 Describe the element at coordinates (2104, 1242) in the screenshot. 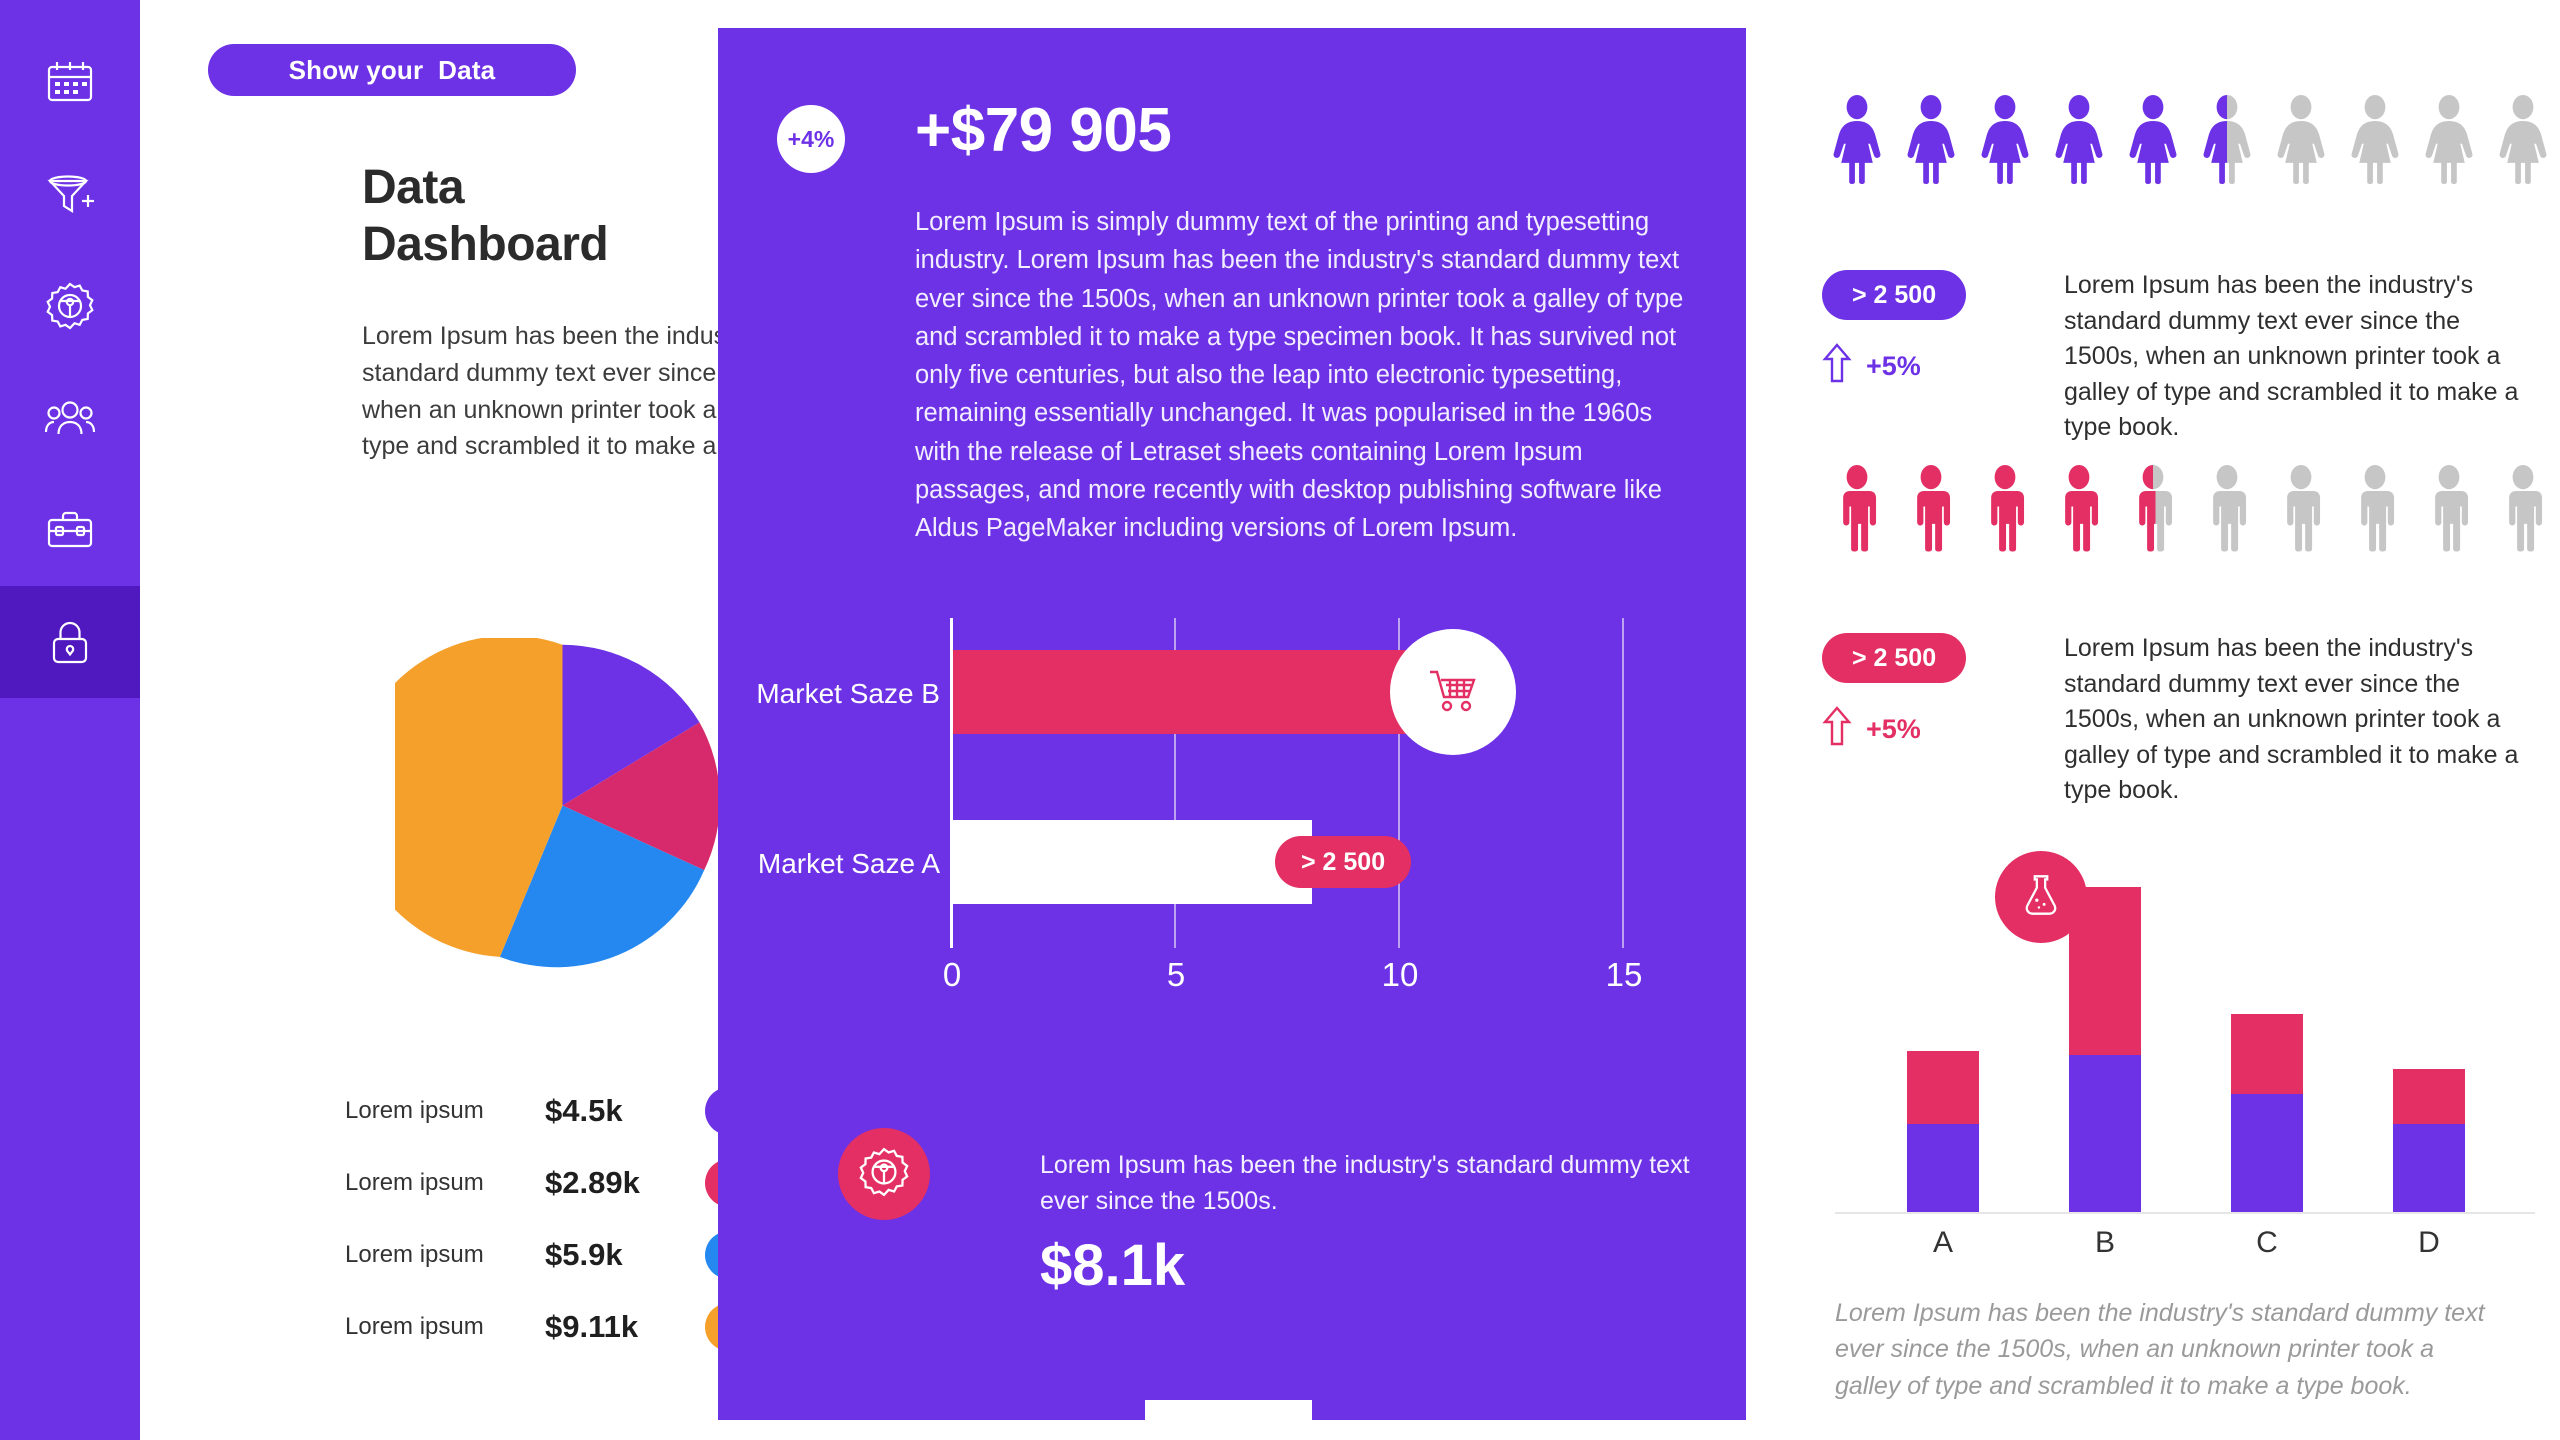

I see `stacked-label-b: B` at that location.